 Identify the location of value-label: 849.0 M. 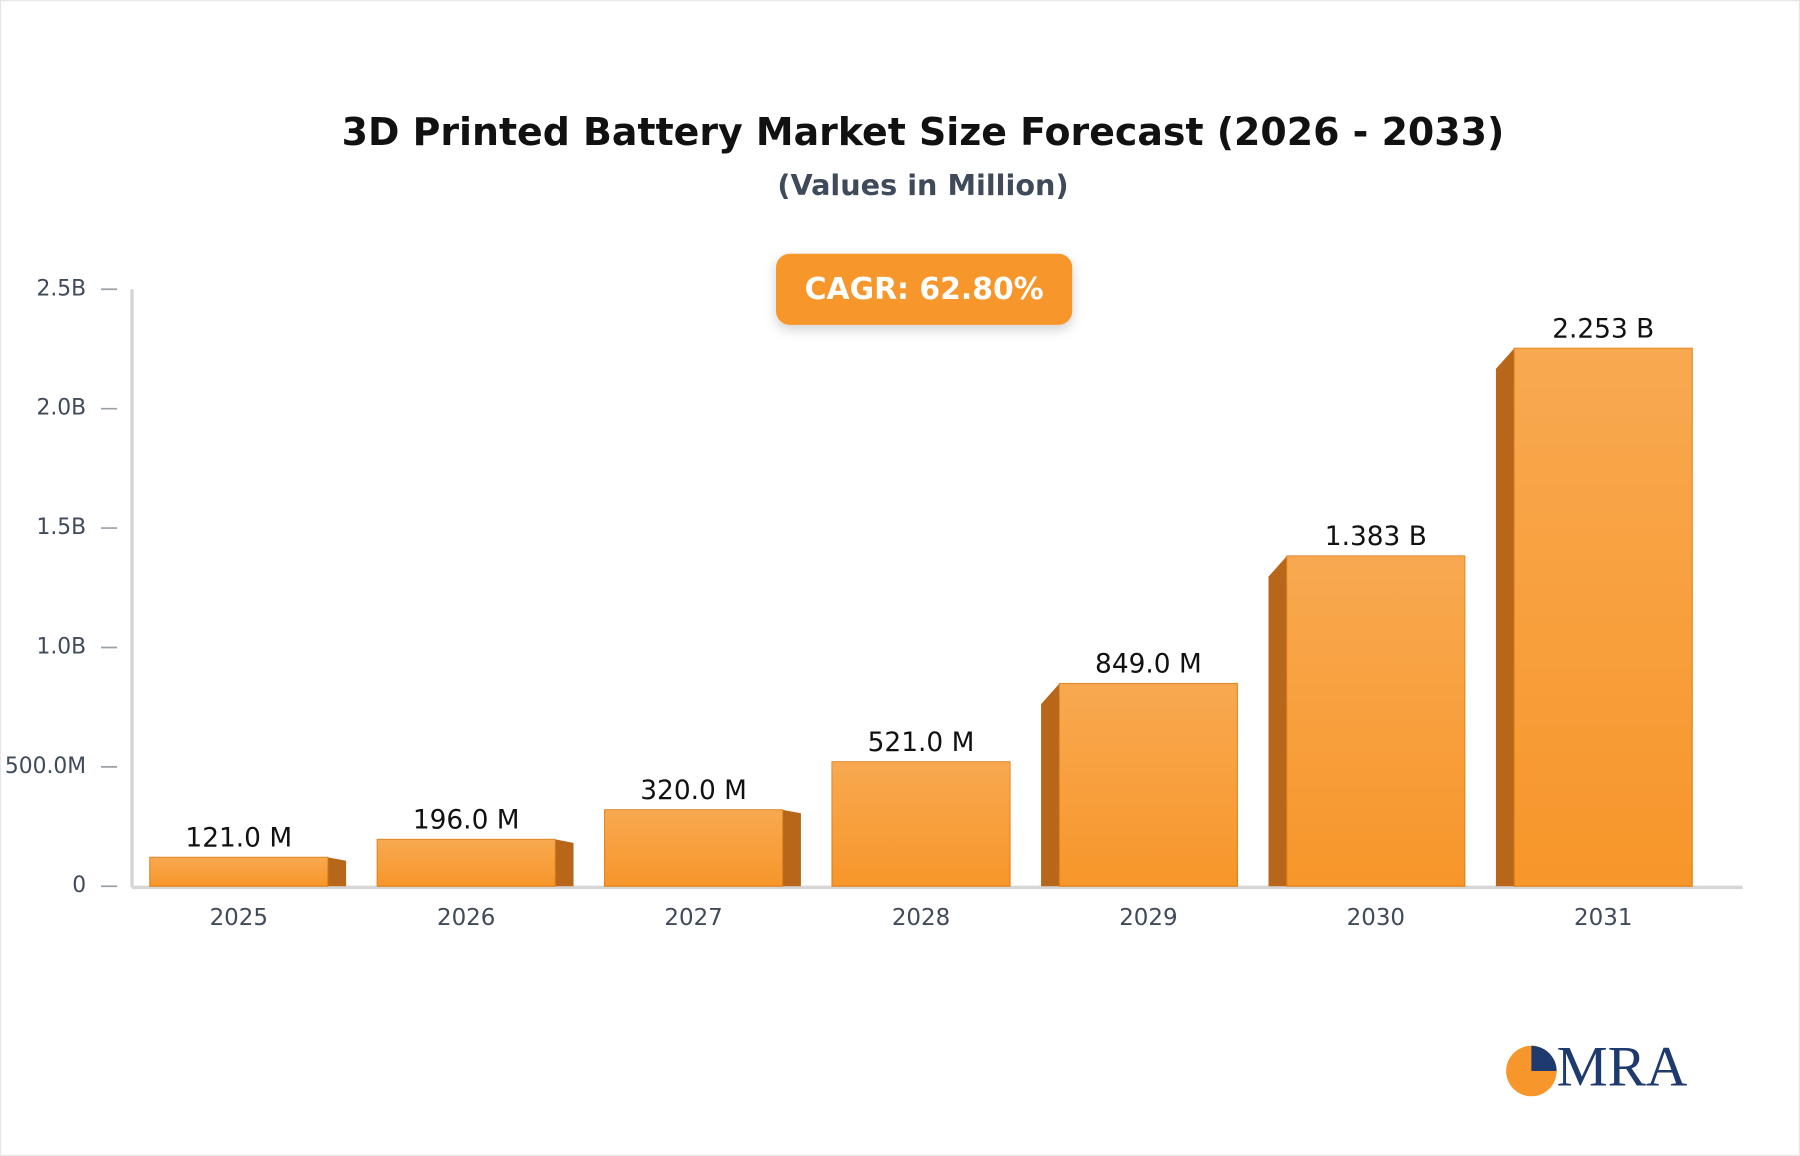
(1148, 664).